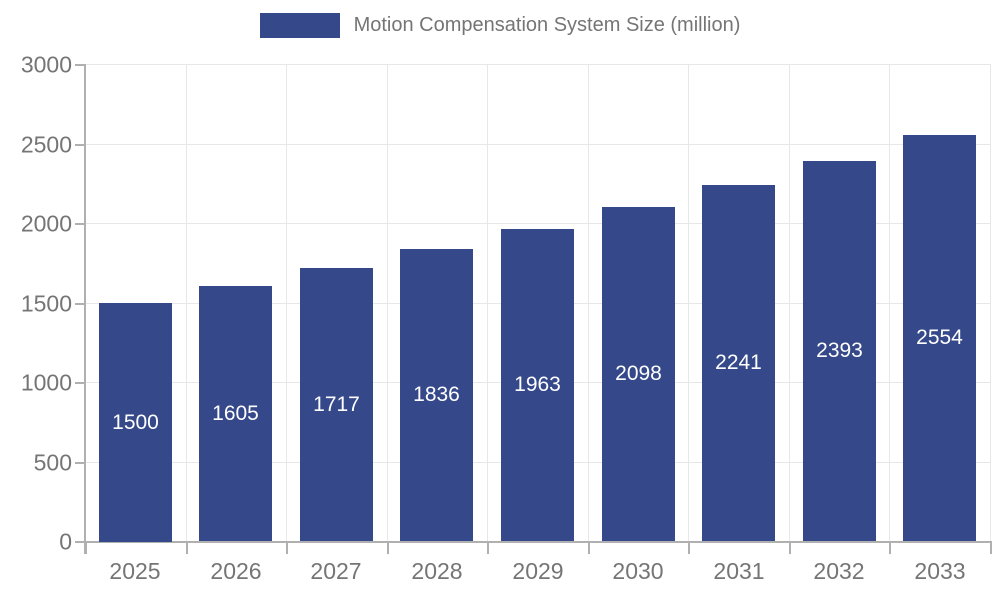 The height and width of the screenshot is (600, 1000). Describe the element at coordinates (135, 571) in the screenshot. I see `x-axis-label: 2025` at that location.